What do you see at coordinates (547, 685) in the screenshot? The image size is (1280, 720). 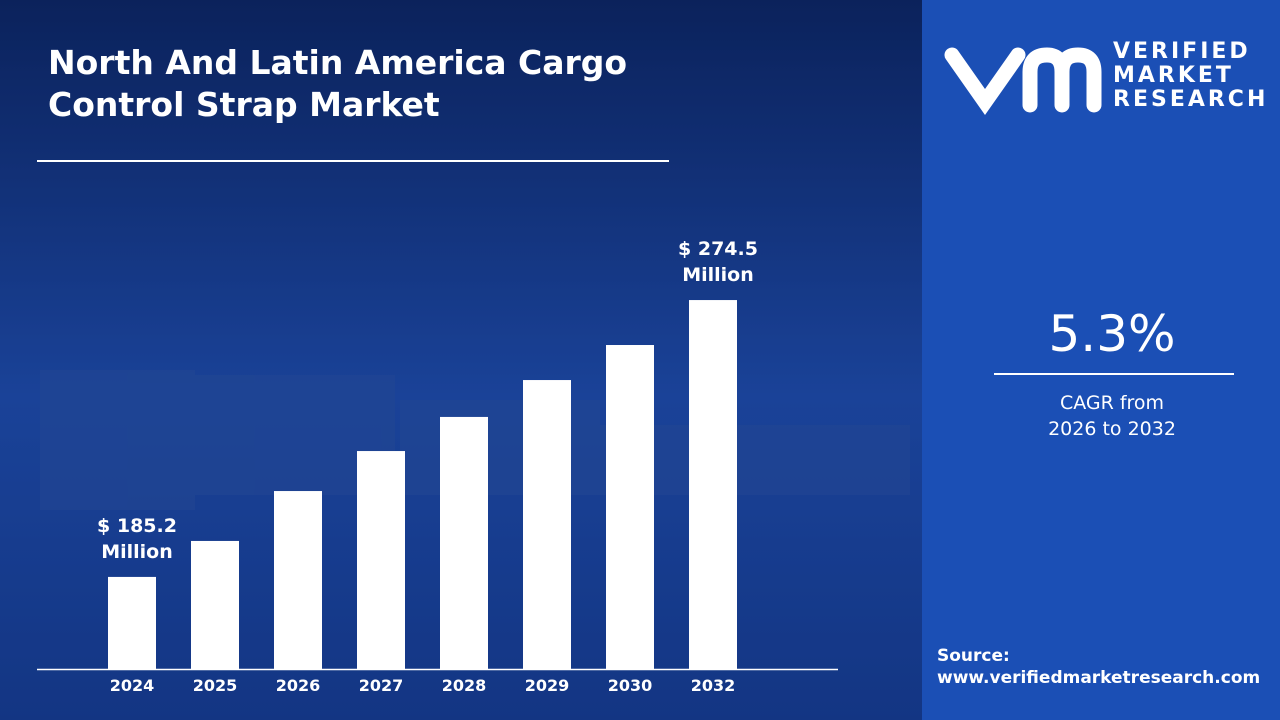 I see `x-tick-label: 2029` at bounding box center [547, 685].